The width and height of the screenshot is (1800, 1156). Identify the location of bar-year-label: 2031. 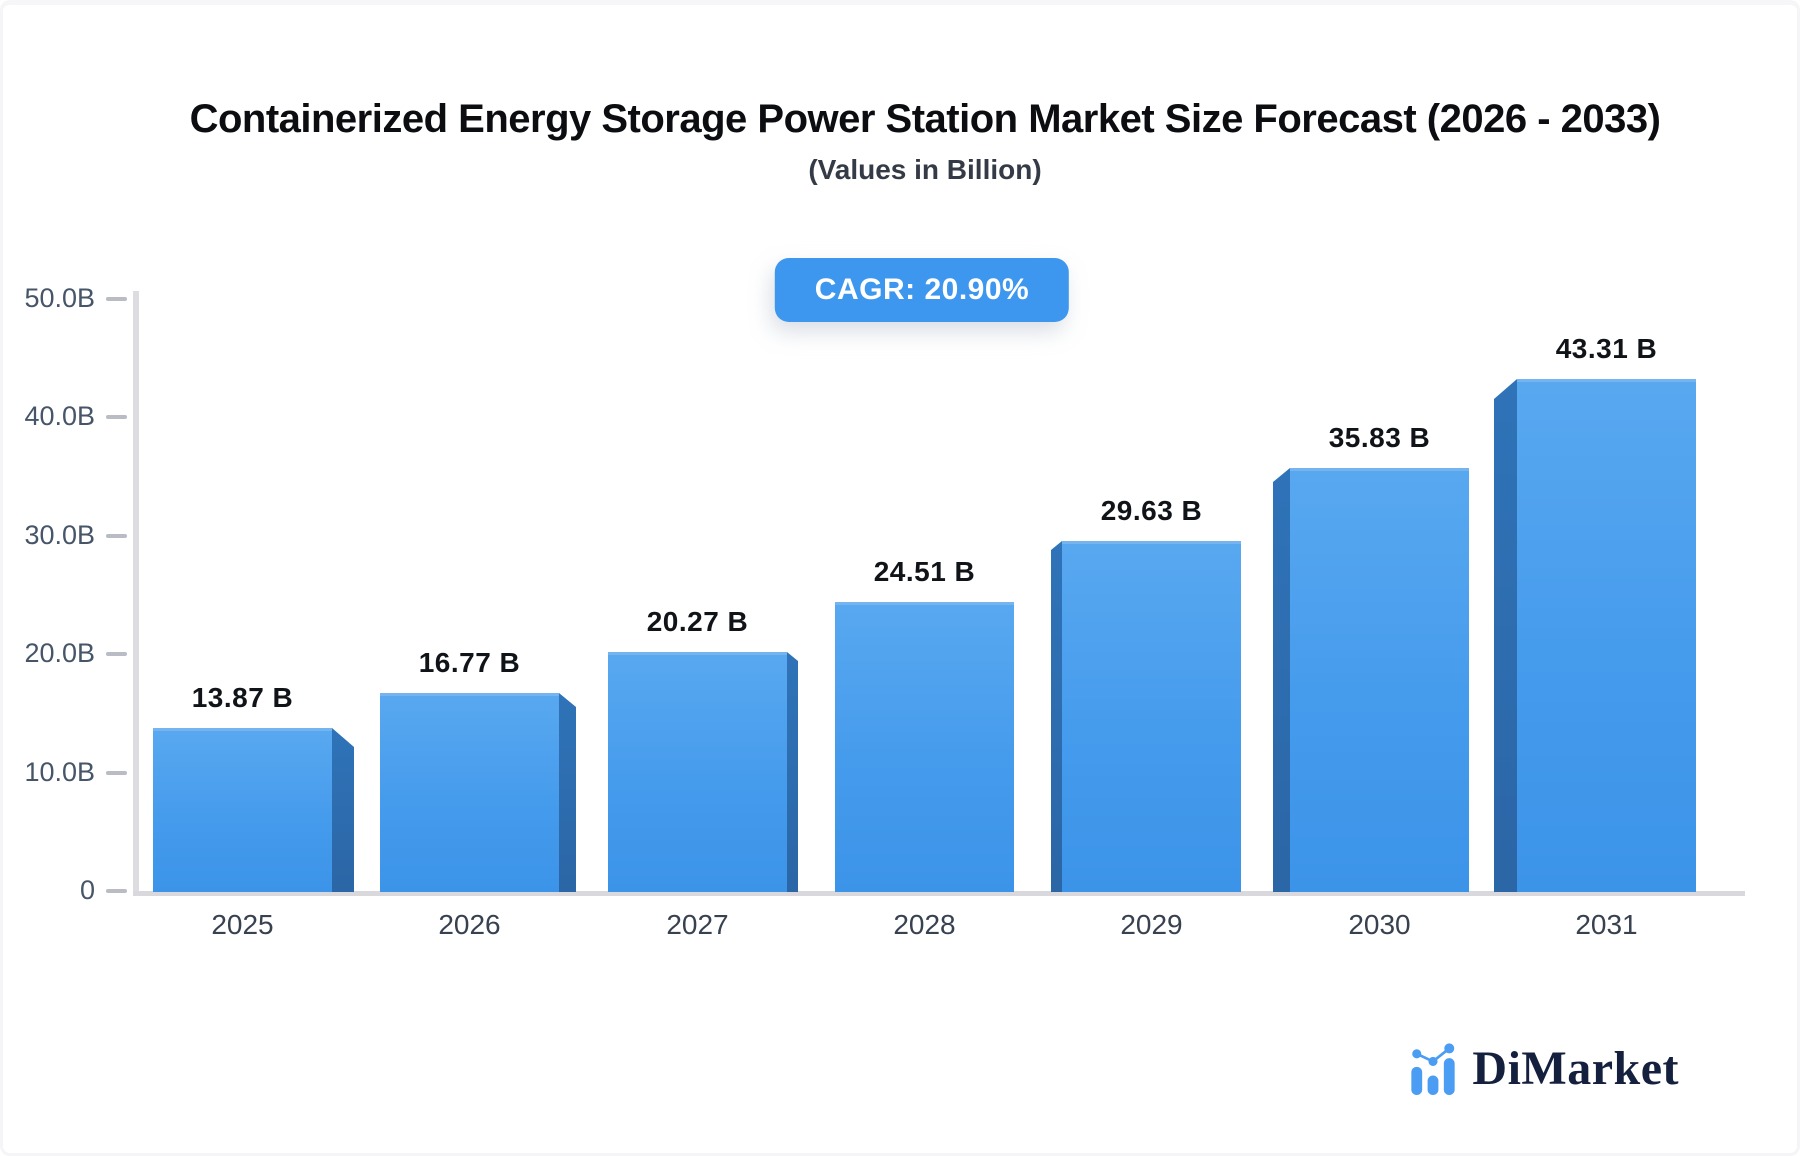
(1606, 924).